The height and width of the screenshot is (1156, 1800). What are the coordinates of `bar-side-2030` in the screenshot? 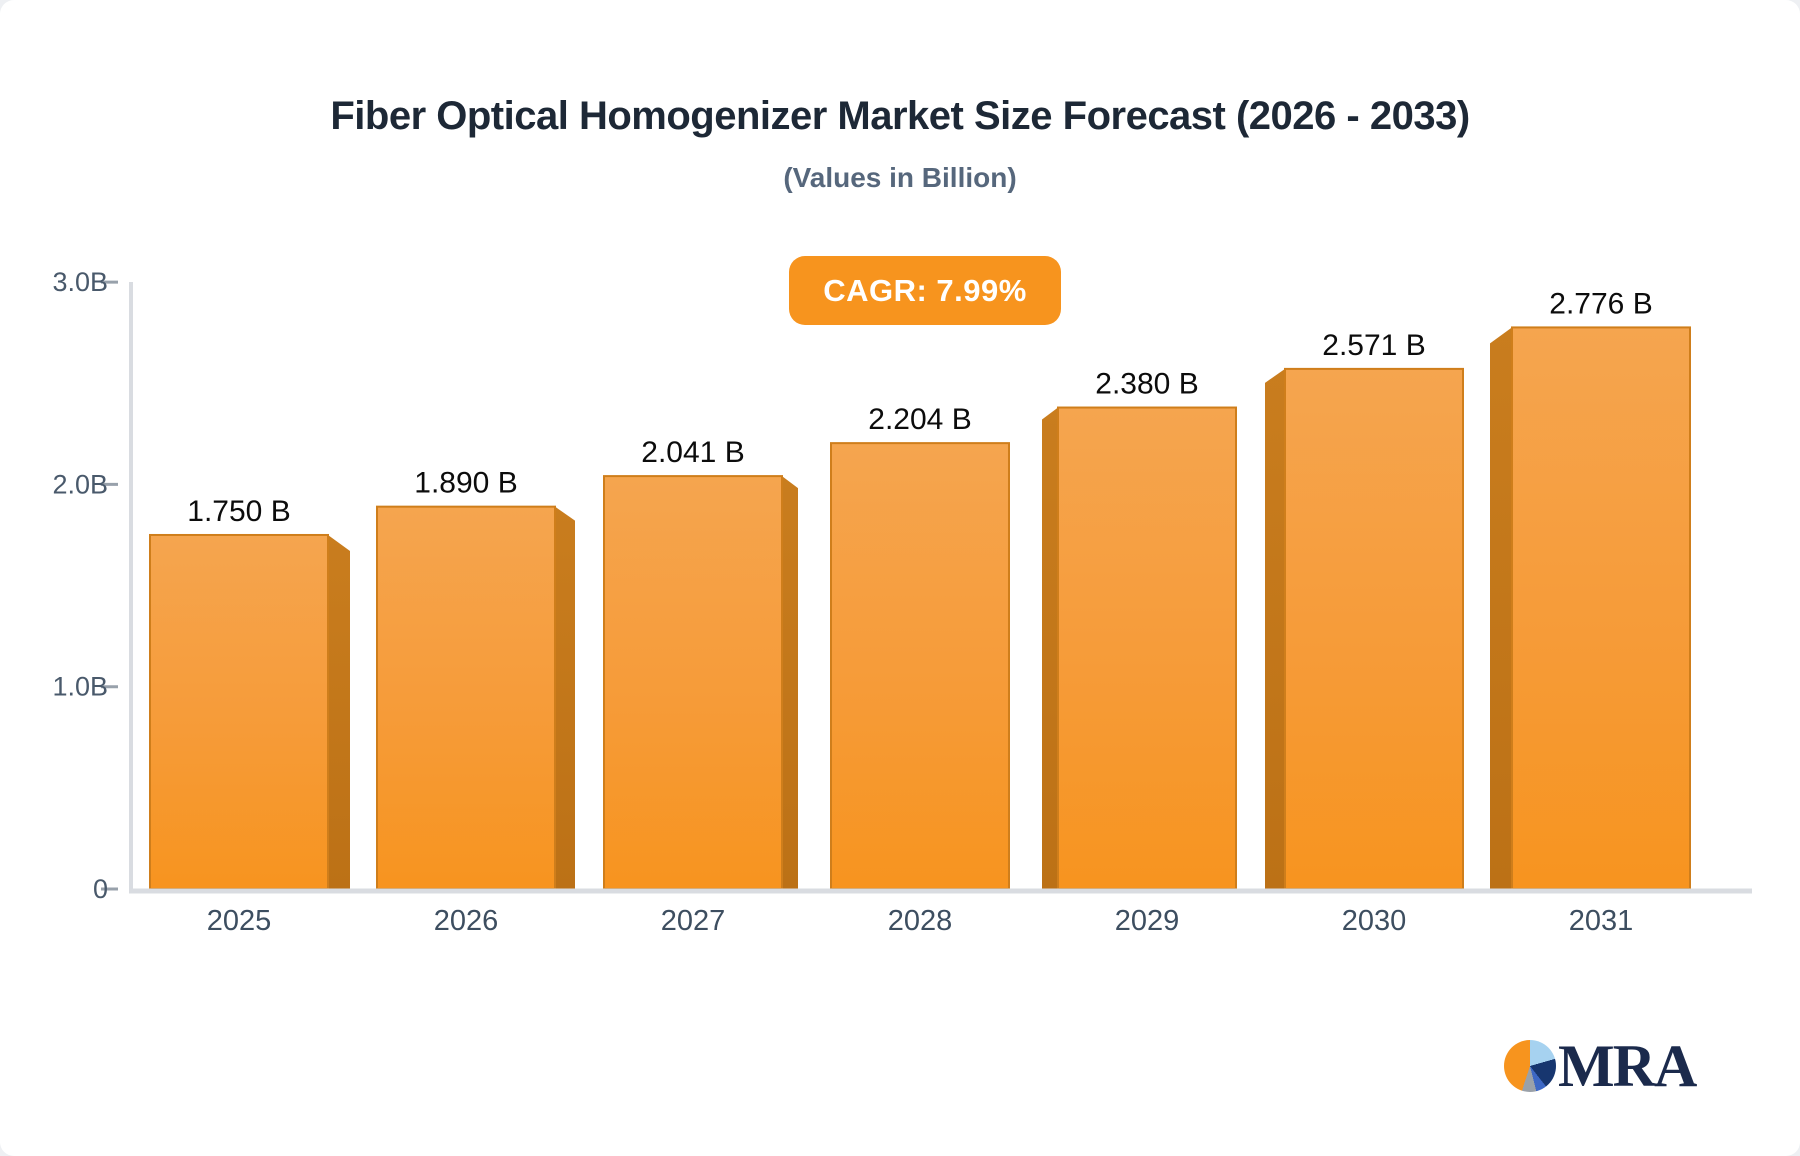 It's located at (1275, 628).